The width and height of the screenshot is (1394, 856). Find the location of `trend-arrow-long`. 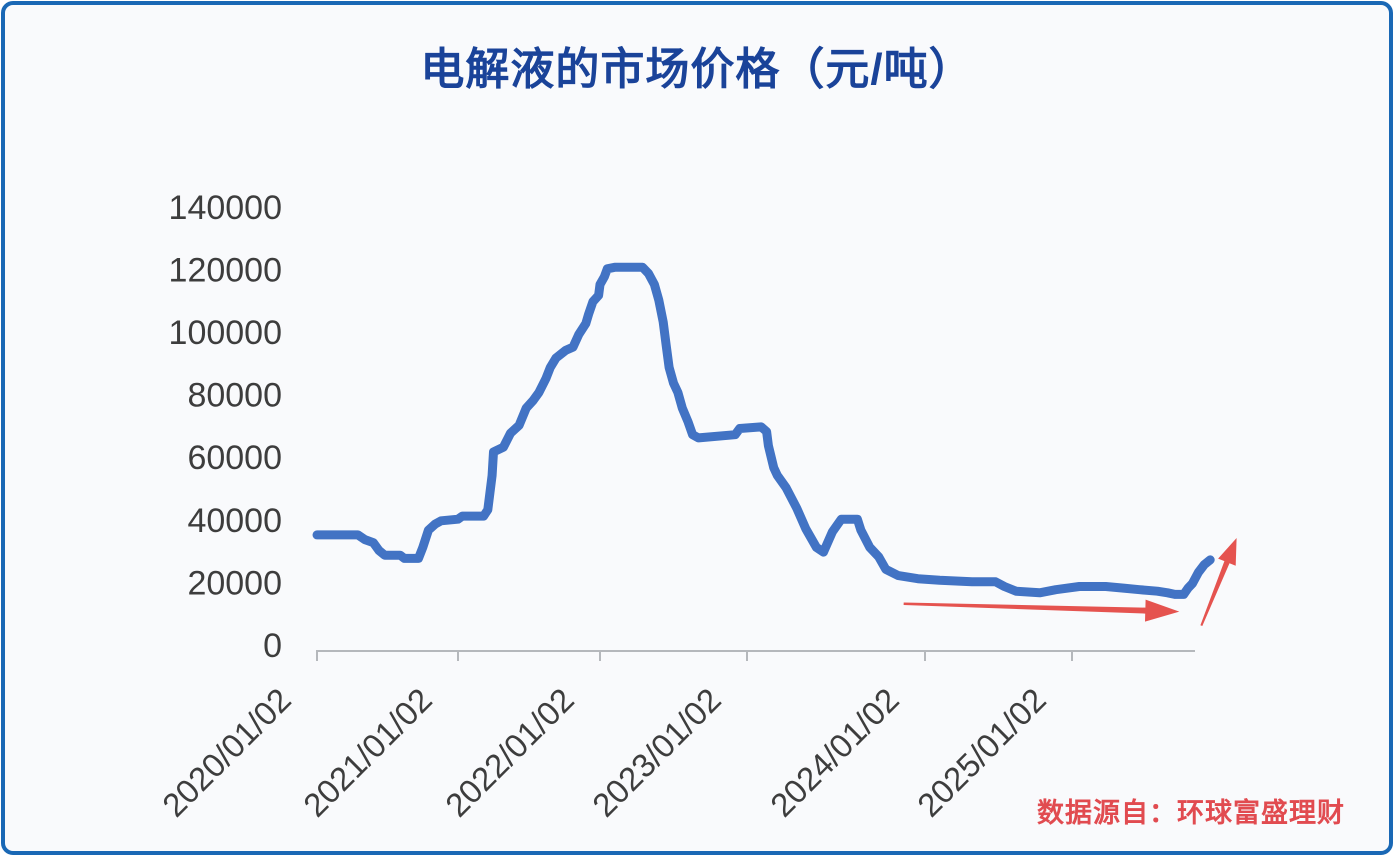

trend-arrow-long is located at coordinates (1041, 610).